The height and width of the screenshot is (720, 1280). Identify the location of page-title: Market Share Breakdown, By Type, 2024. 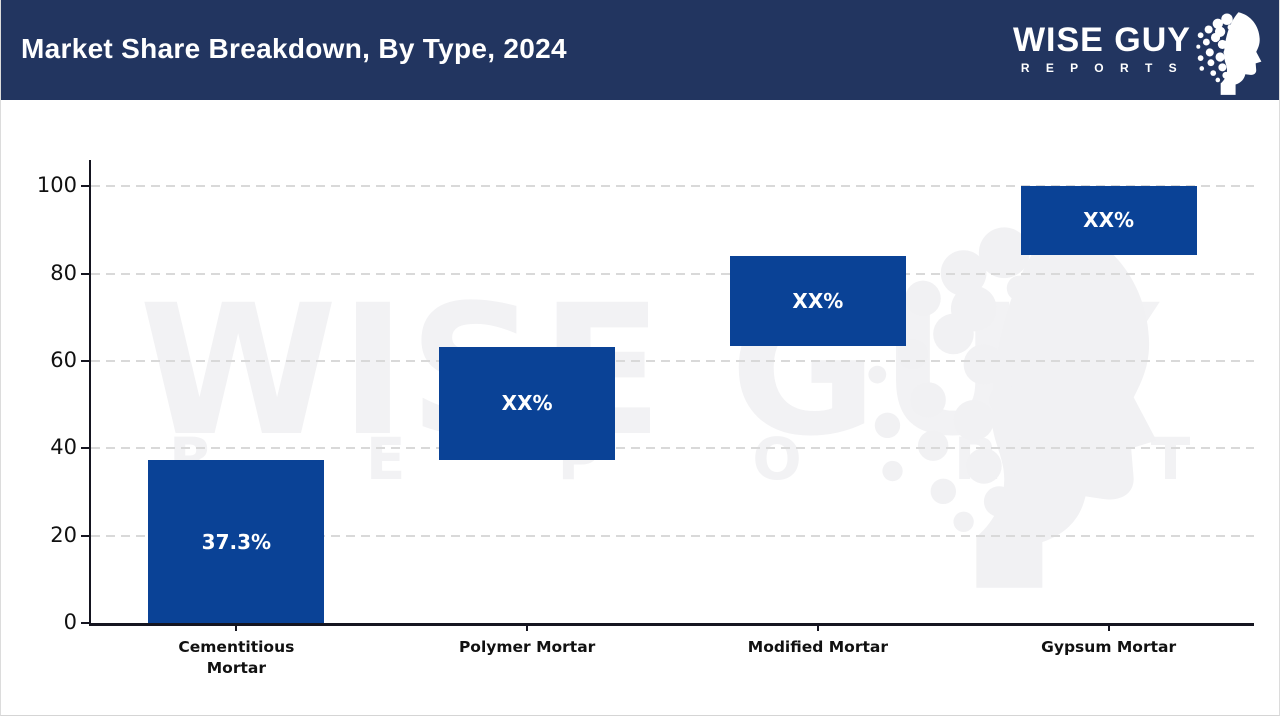
(294, 48).